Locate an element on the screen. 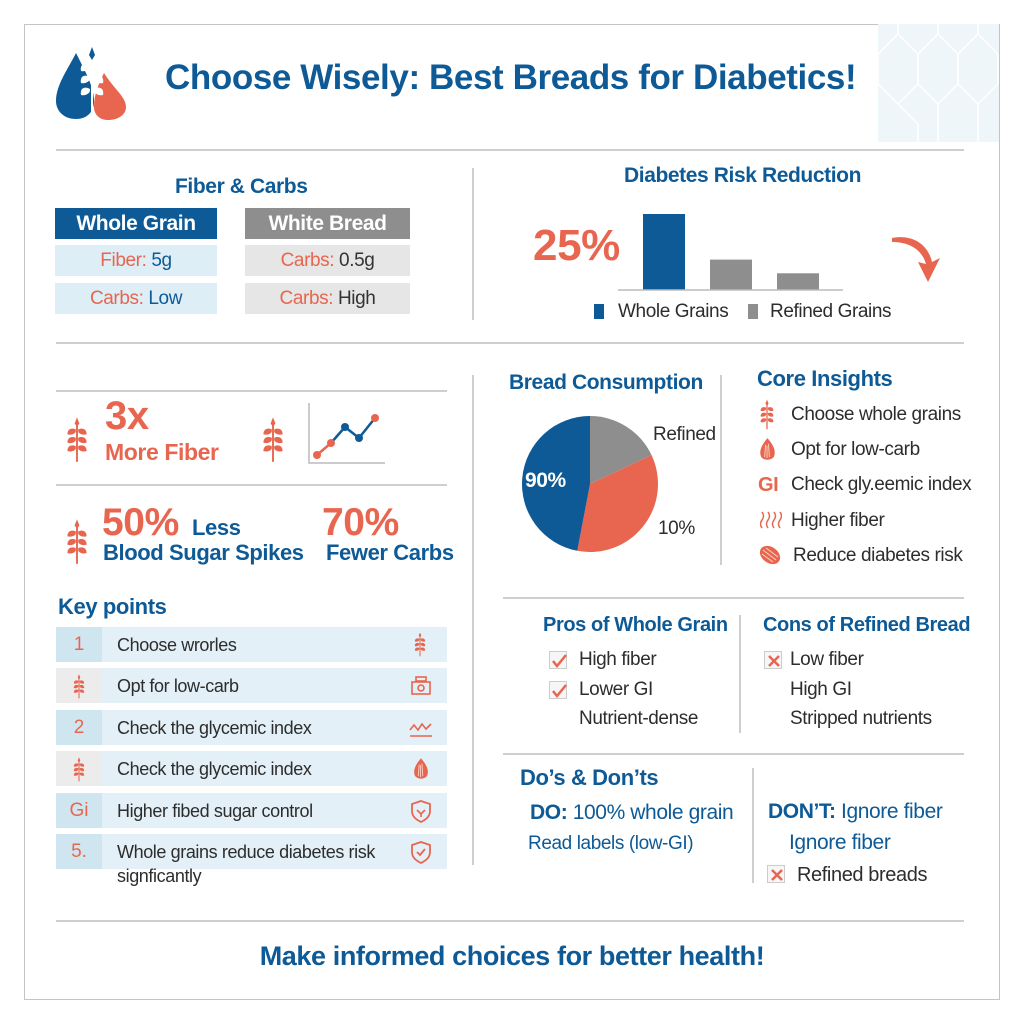 The width and height of the screenshot is (1024, 1024). insights-title: Core Insights is located at coordinates (825, 378).